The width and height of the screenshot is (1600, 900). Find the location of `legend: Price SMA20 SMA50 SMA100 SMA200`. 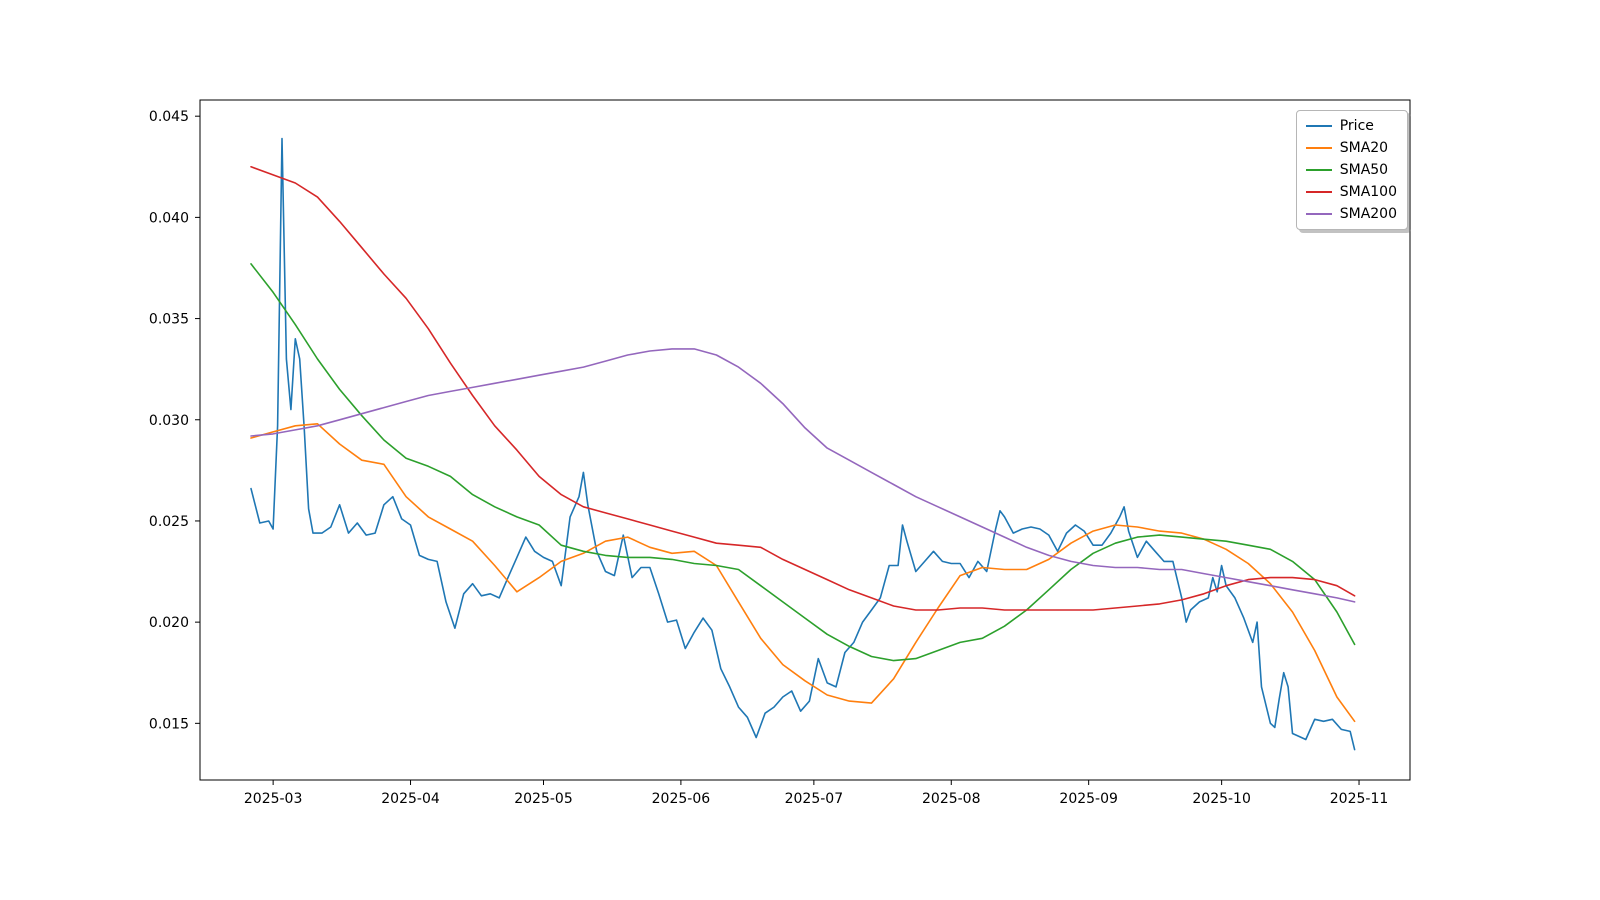

legend: Price SMA20 SMA50 SMA100 SMA200 is located at coordinates (1351, 170).